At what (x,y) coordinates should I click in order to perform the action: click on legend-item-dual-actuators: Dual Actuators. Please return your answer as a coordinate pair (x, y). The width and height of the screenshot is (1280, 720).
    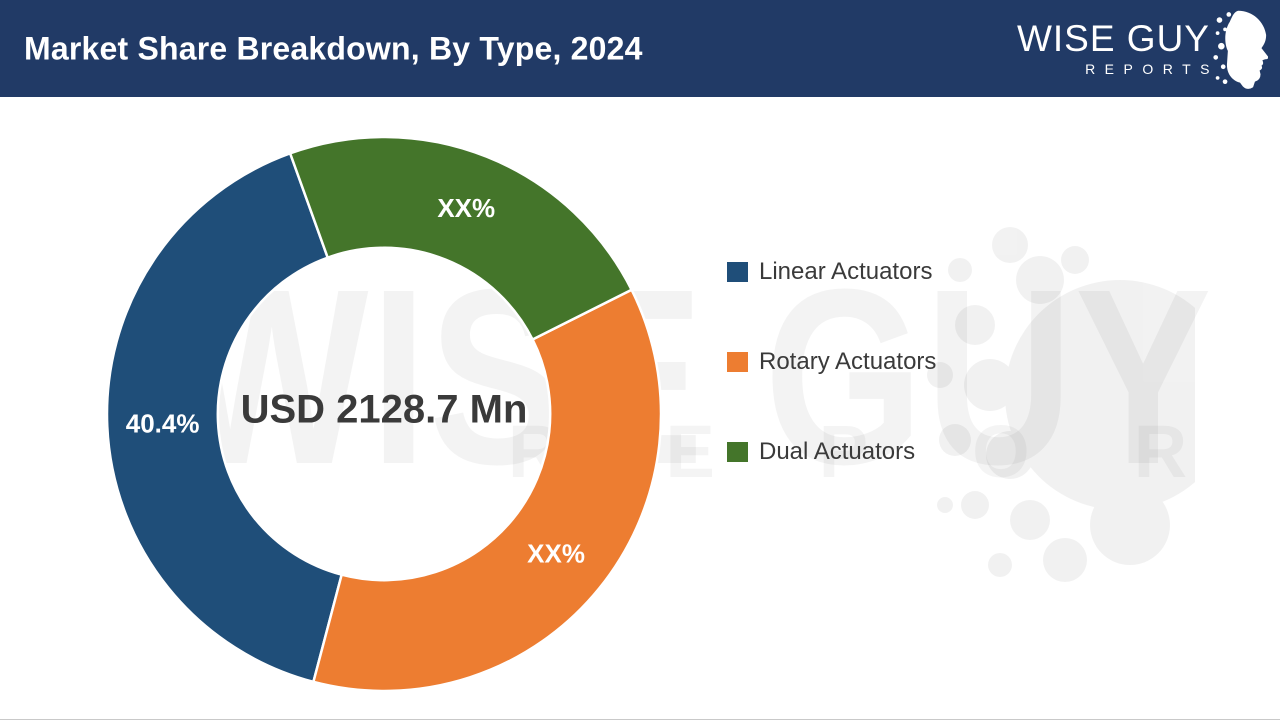
    Looking at the image, I should click on (831, 452).